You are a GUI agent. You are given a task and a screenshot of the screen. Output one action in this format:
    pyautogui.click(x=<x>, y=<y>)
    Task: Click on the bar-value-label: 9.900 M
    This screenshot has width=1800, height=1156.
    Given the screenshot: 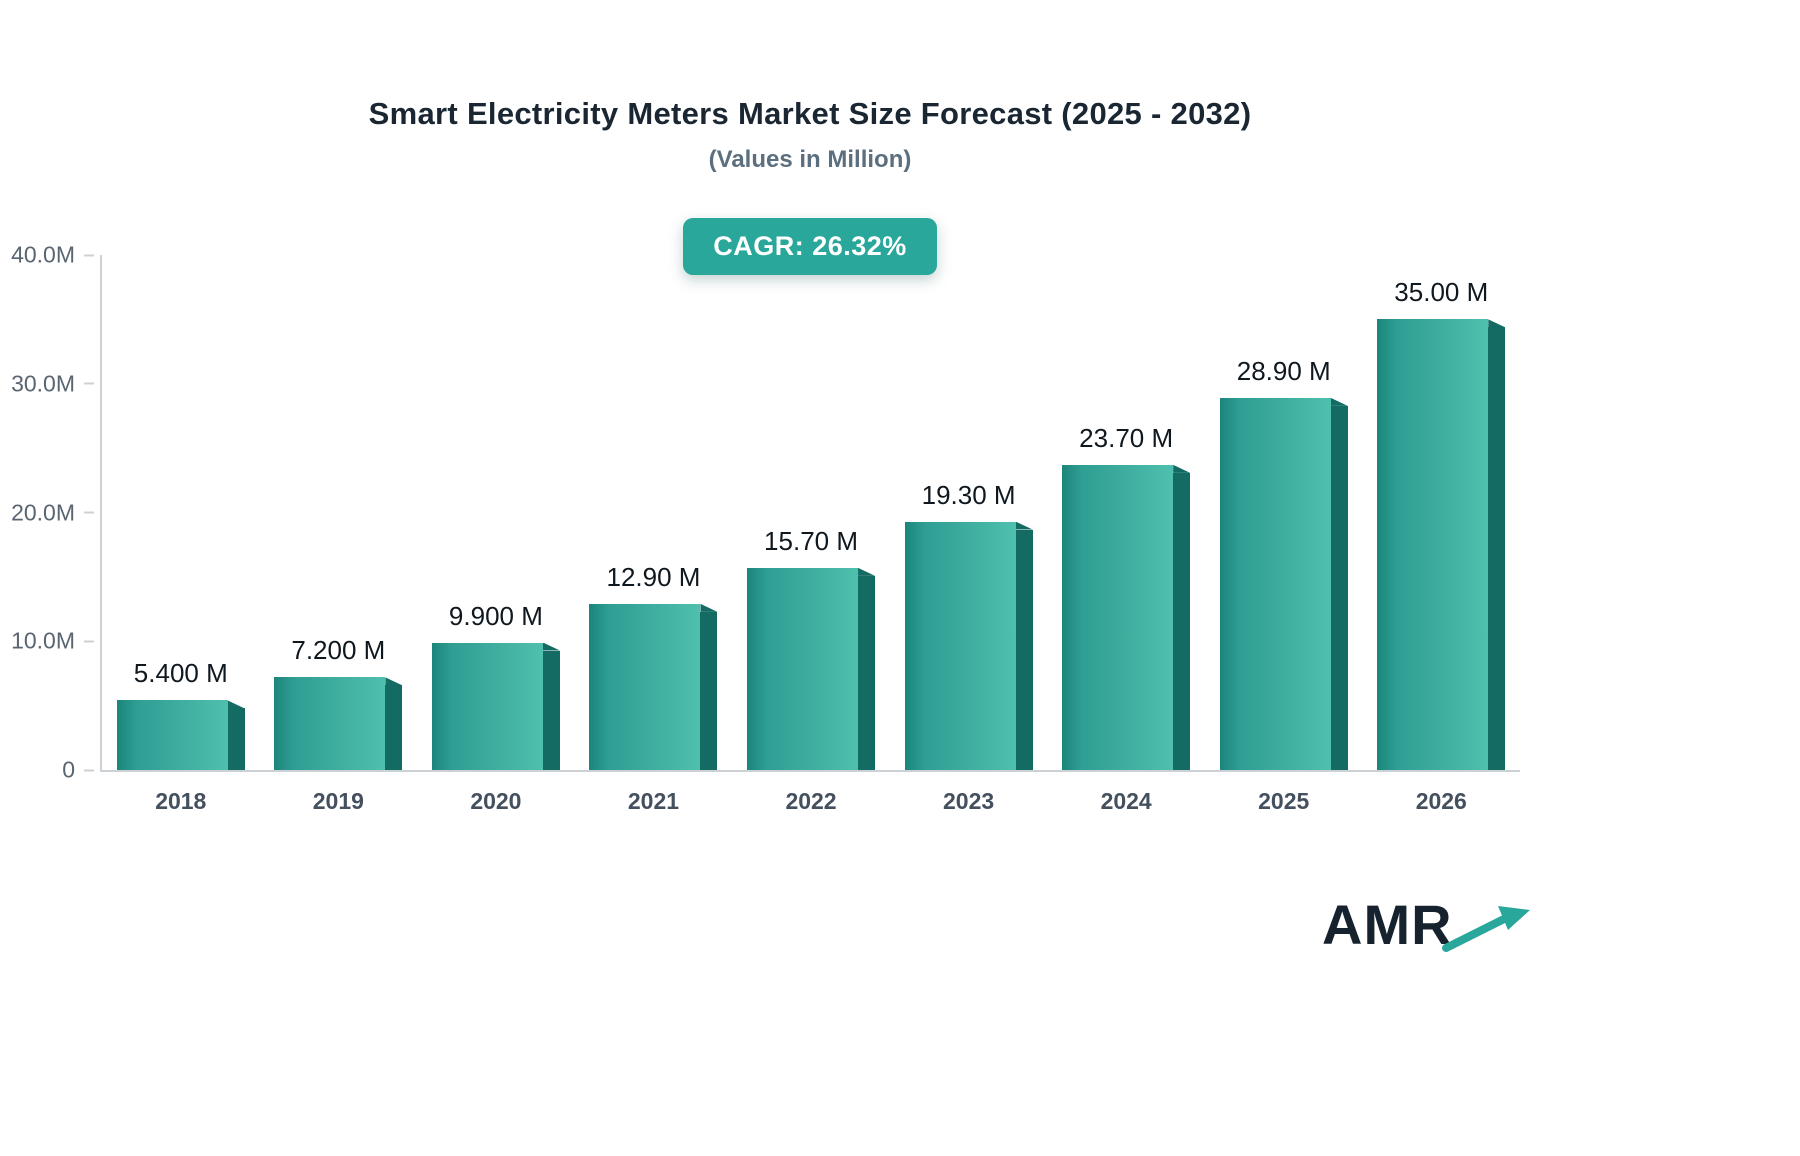 What is the action you would take?
    pyautogui.click(x=495, y=615)
    